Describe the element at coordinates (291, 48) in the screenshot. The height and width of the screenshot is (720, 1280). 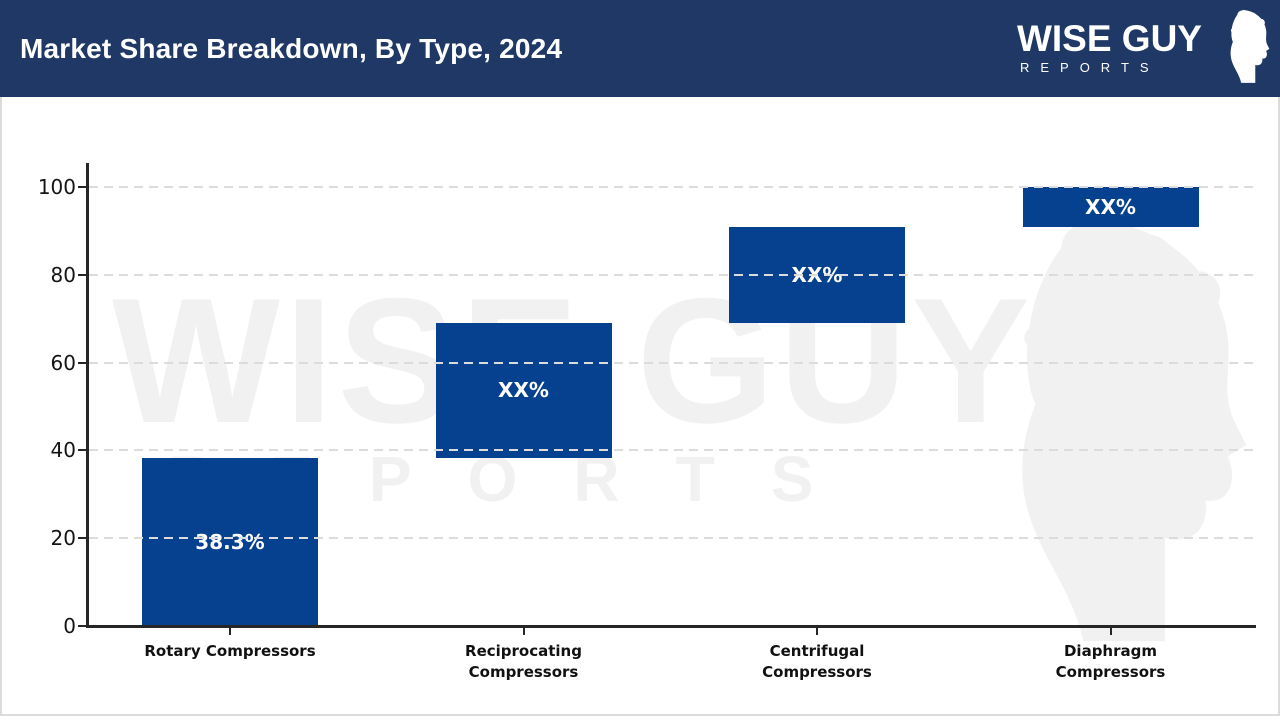
I see `page-title: Market Share Breakdown, By Type, 2024` at that location.